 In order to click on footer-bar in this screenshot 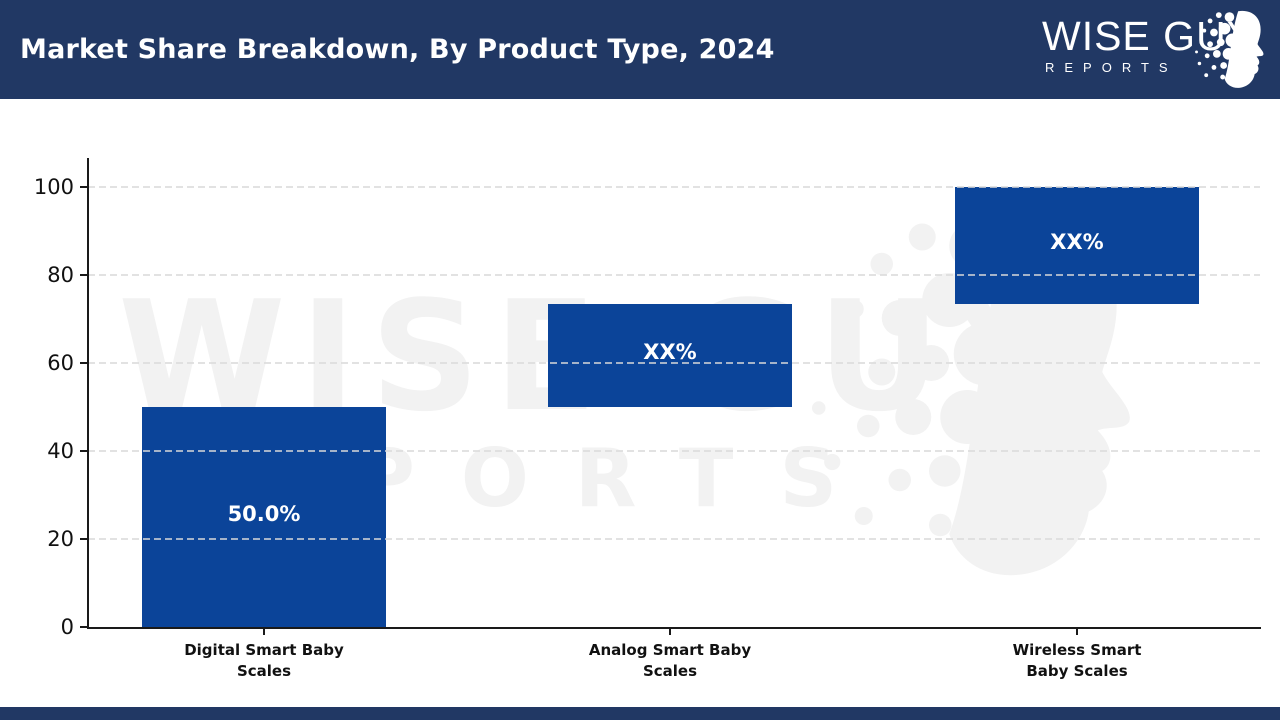, I will do `click(640, 713)`.